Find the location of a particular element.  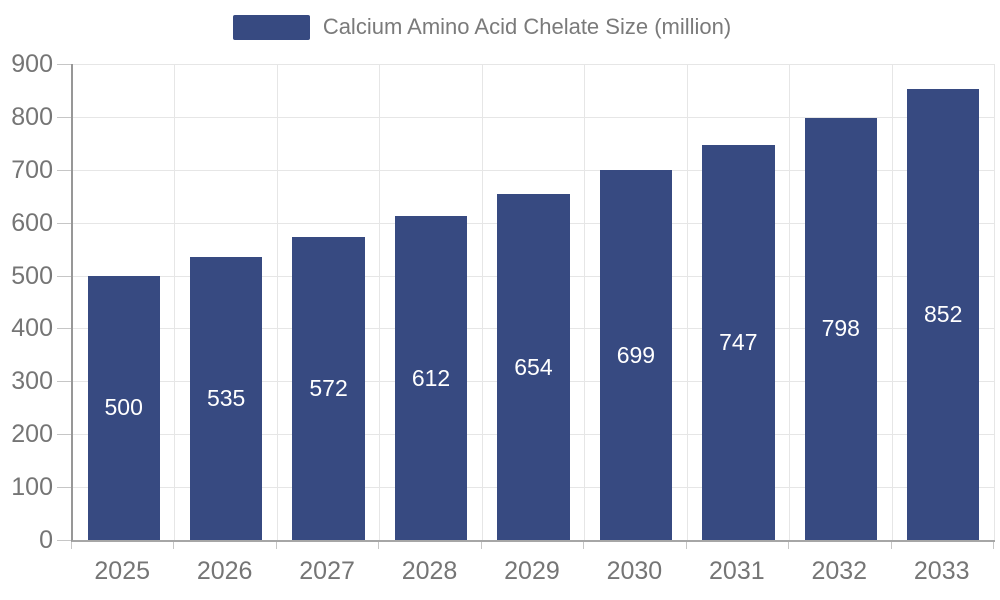

y-axis-label-400: 400 is located at coordinates (32, 328).